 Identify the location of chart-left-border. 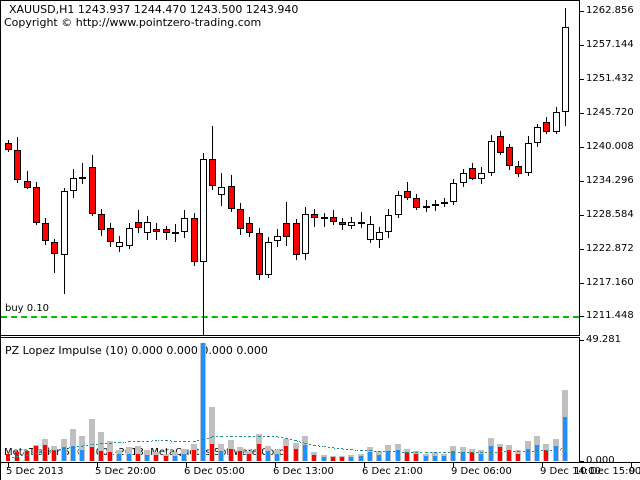
(0, 240).